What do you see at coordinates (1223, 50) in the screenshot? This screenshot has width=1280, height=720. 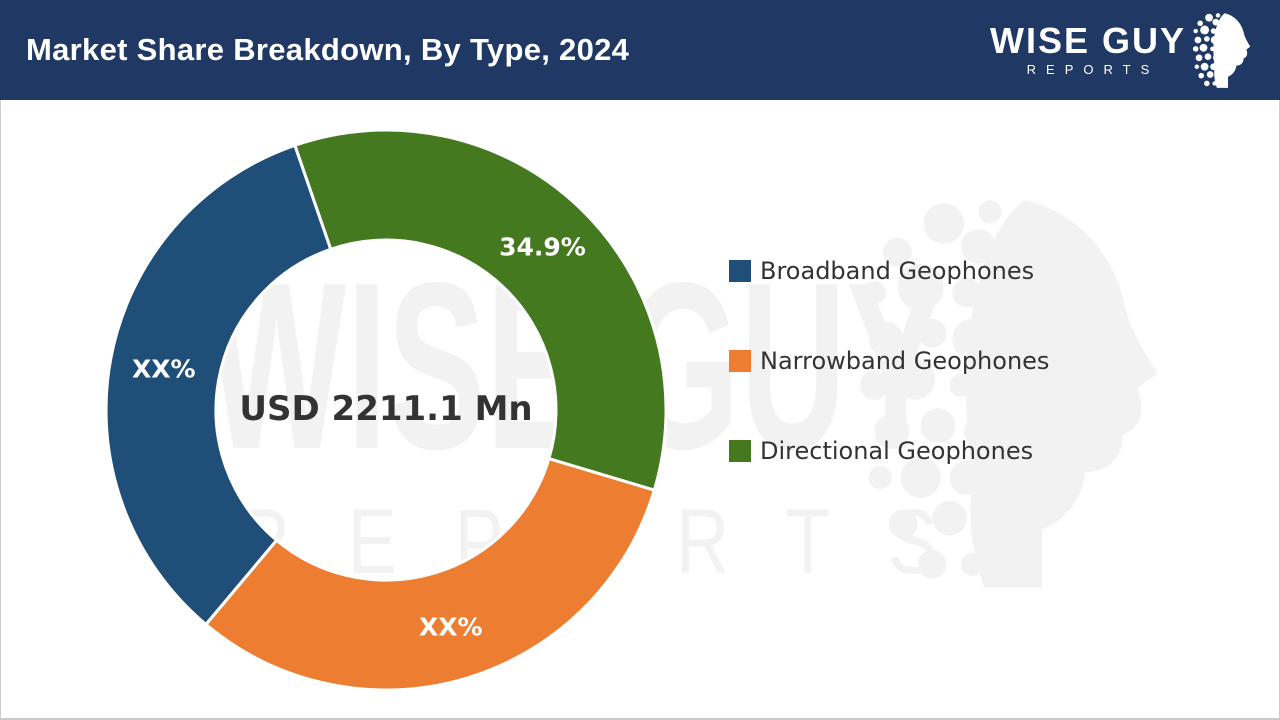 I see `logo-head-icon` at bounding box center [1223, 50].